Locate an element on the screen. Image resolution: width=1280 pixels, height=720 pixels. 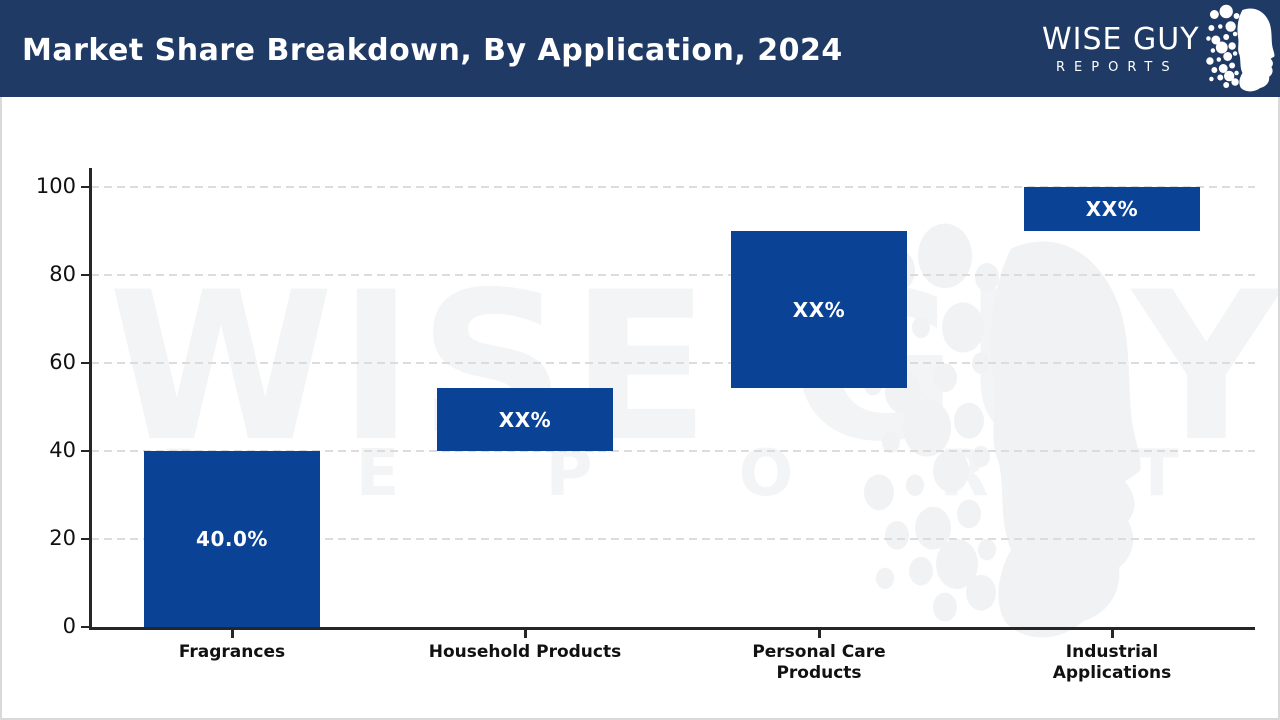
x-tick-label-2: Personal Care Products is located at coordinates (819, 662).